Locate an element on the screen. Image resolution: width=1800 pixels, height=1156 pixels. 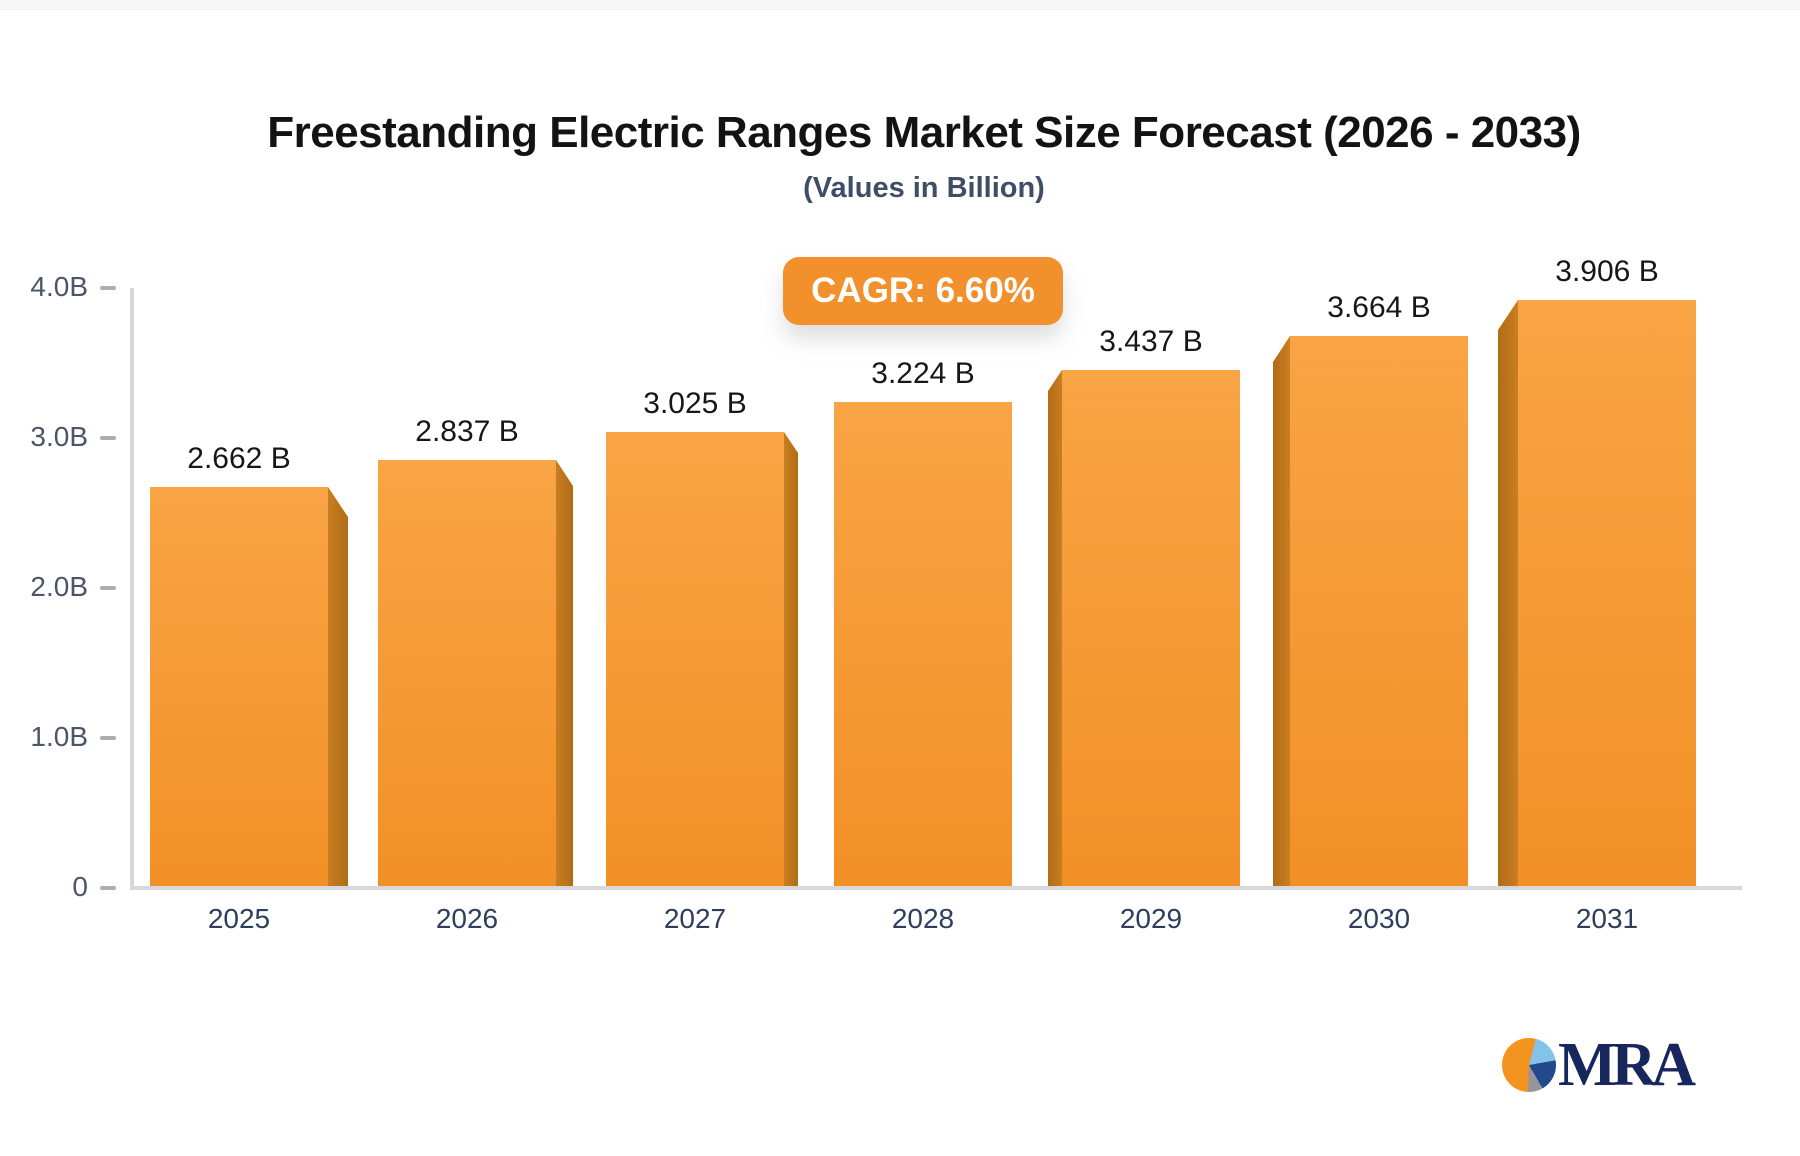
bar-value-label: 2.662 B is located at coordinates (239, 458).